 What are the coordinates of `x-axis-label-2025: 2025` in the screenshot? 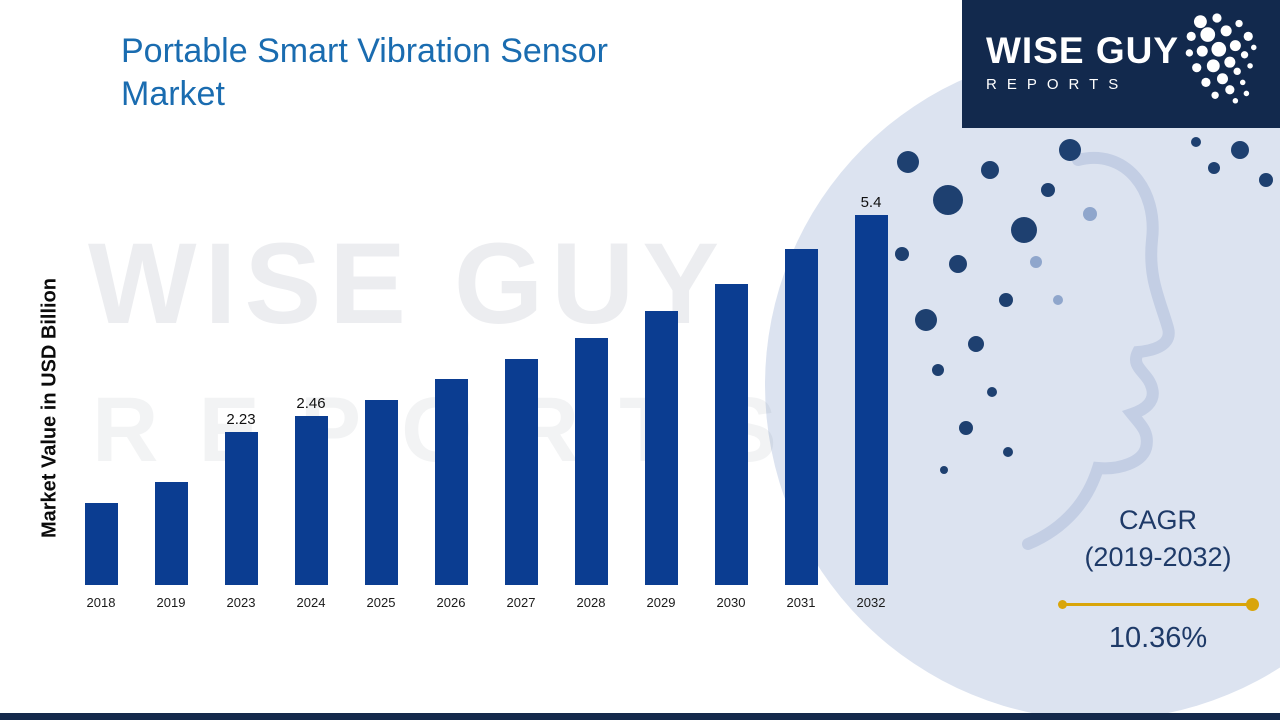 It's located at (381, 602).